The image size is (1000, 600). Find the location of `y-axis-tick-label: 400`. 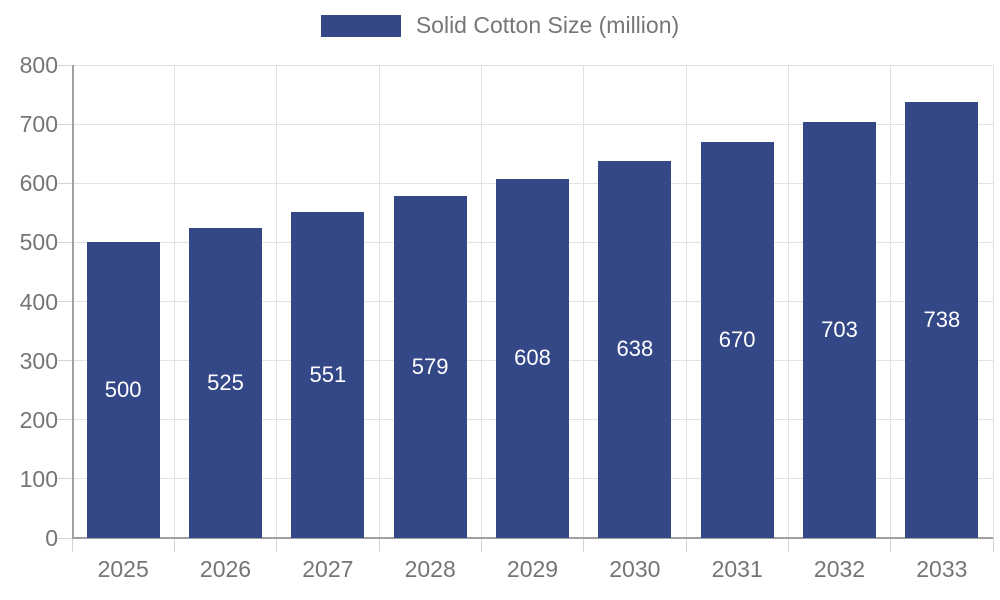

y-axis-tick-label: 400 is located at coordinates (38, 301).